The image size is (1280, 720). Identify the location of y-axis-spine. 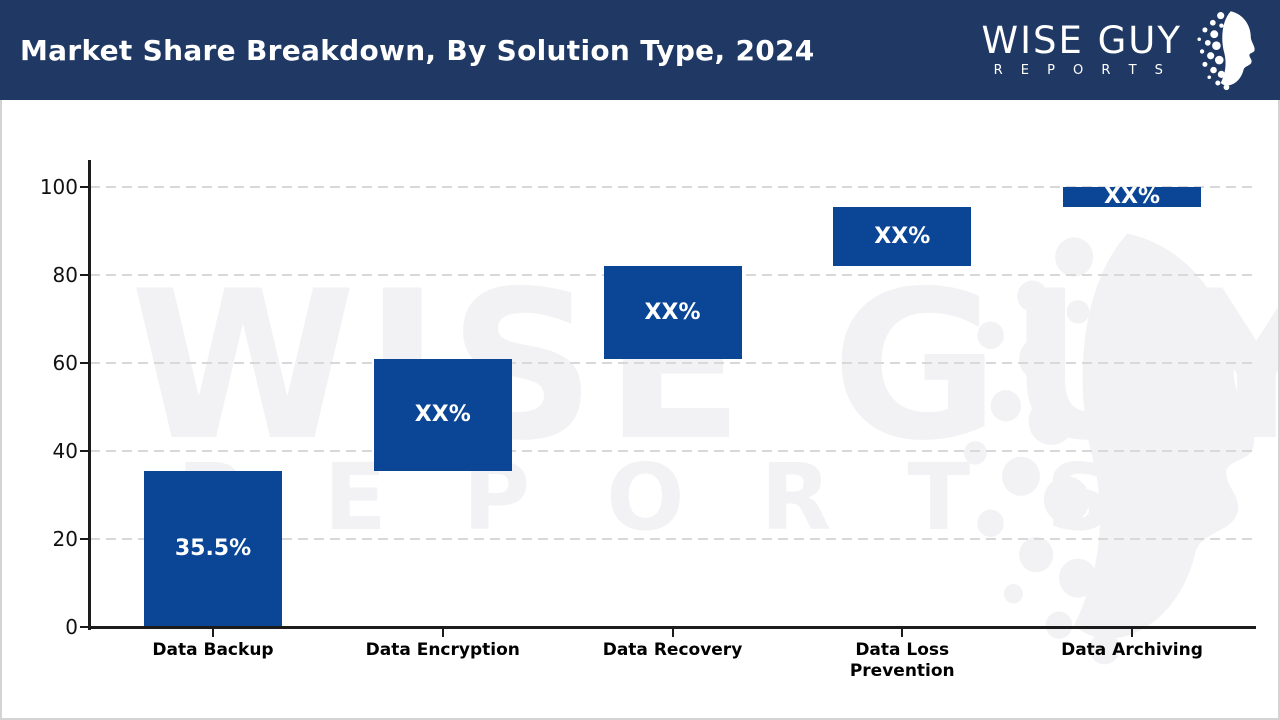
(89, 395).